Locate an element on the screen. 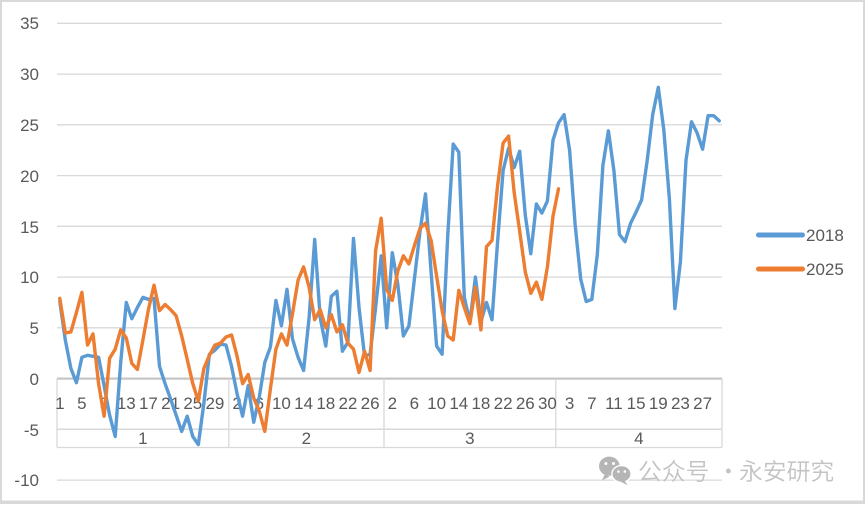  svg-text: 0 is located at coordinates (34, 379).